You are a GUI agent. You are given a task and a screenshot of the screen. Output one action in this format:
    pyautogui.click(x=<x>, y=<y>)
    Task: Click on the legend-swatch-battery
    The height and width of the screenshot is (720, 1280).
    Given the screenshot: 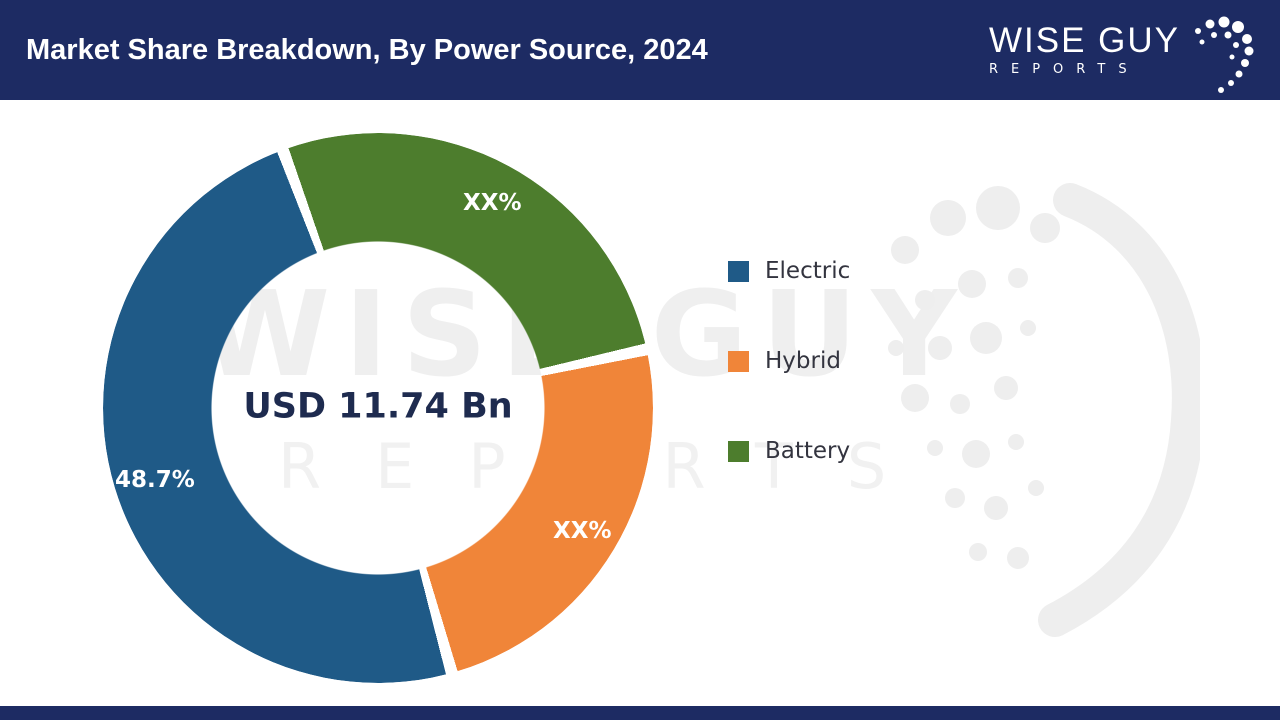 What is the action you would take?
    pyautogui.click(x=738, y=451)
    